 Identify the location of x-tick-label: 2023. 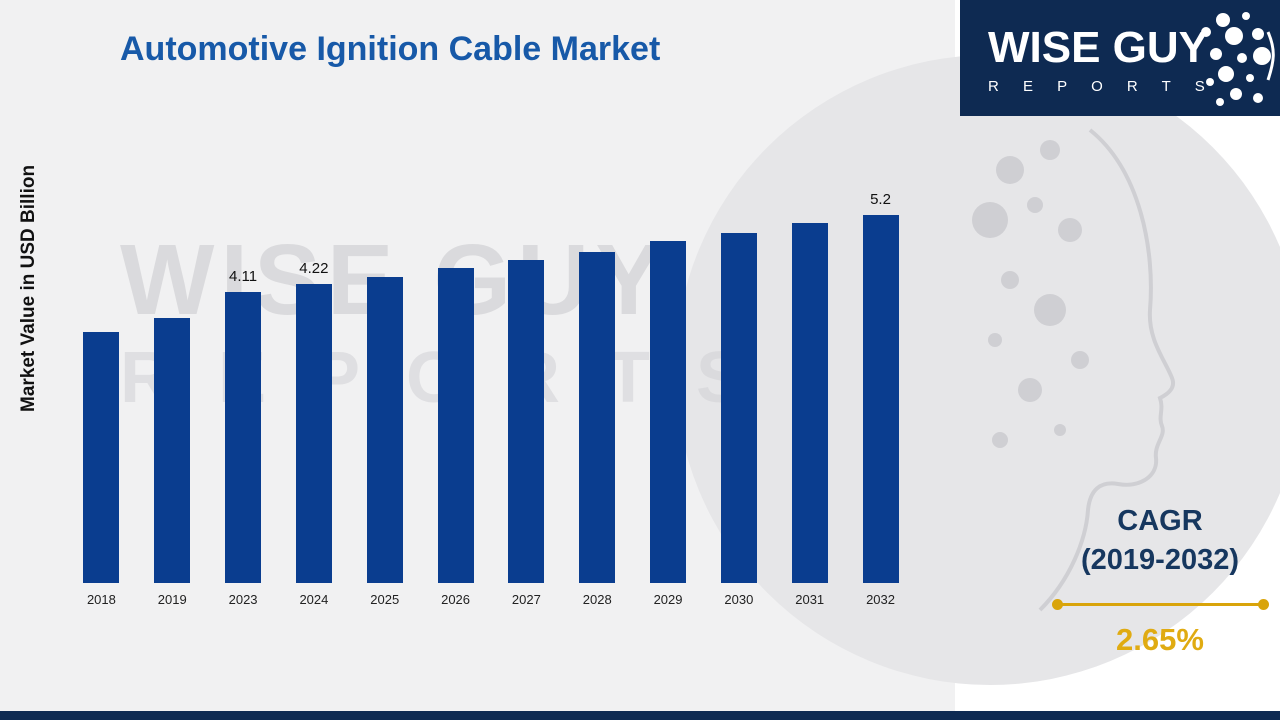
(243, 599).